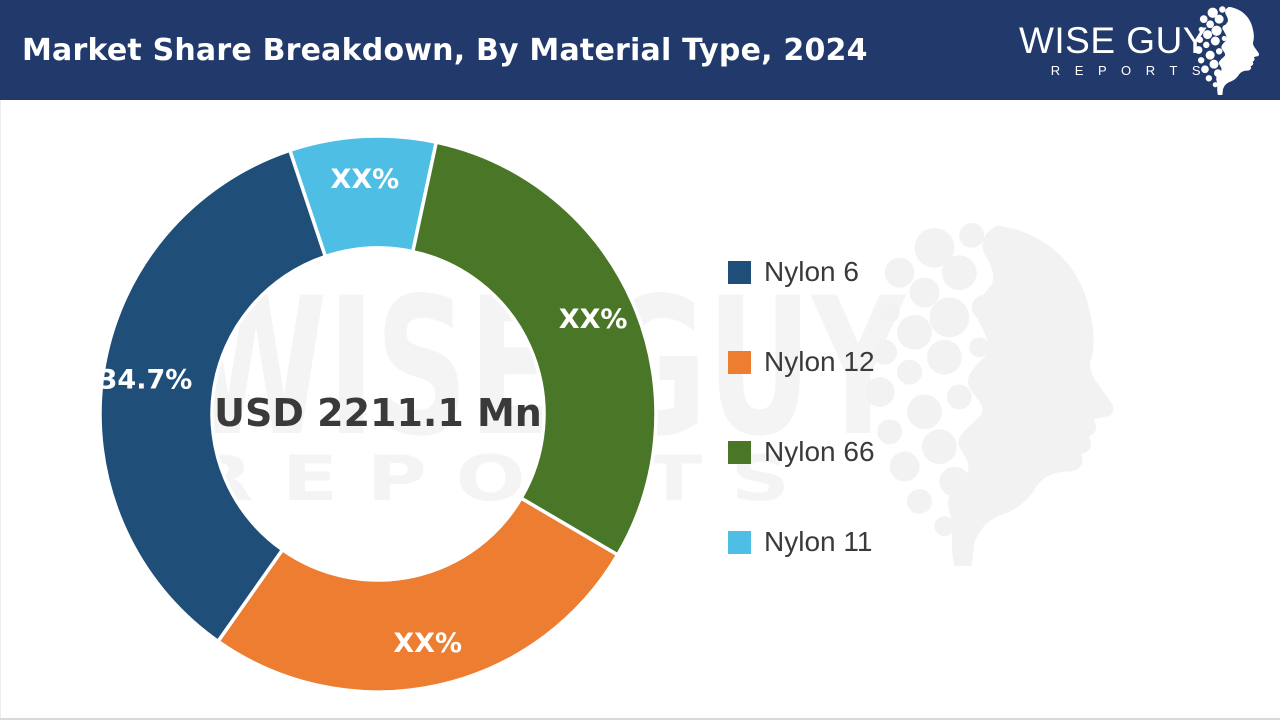 The height and width of the screenshot is (720, 1280). Describe the element at coordinates (593, 319) in the screenshot. I see `segment-label-nylon-66: XX%` at that location.